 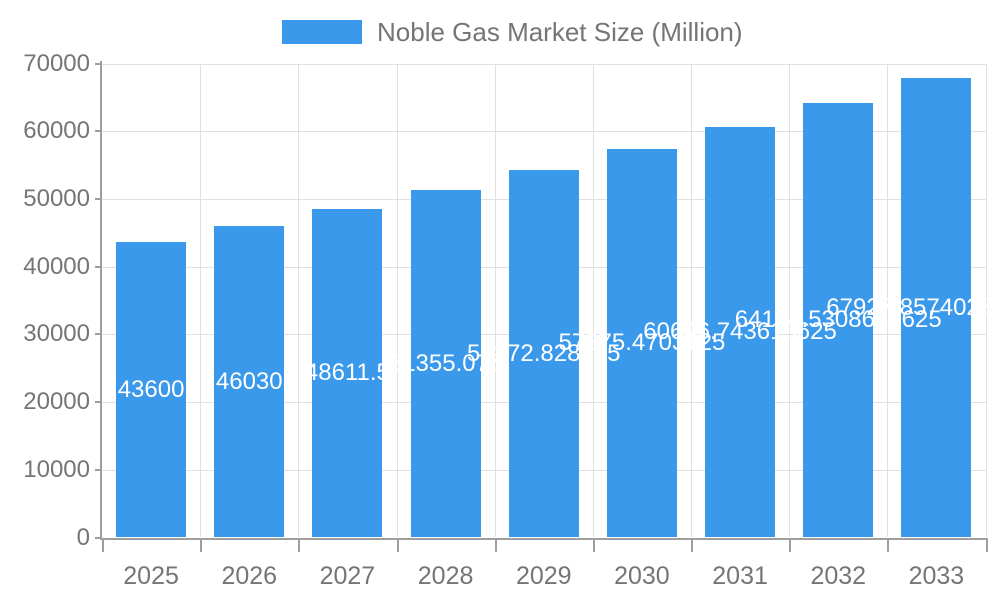 What do you see at coordinates (101, 300) in the screenshot?
I see `y-axis-line` at bounding box center [101, 300].